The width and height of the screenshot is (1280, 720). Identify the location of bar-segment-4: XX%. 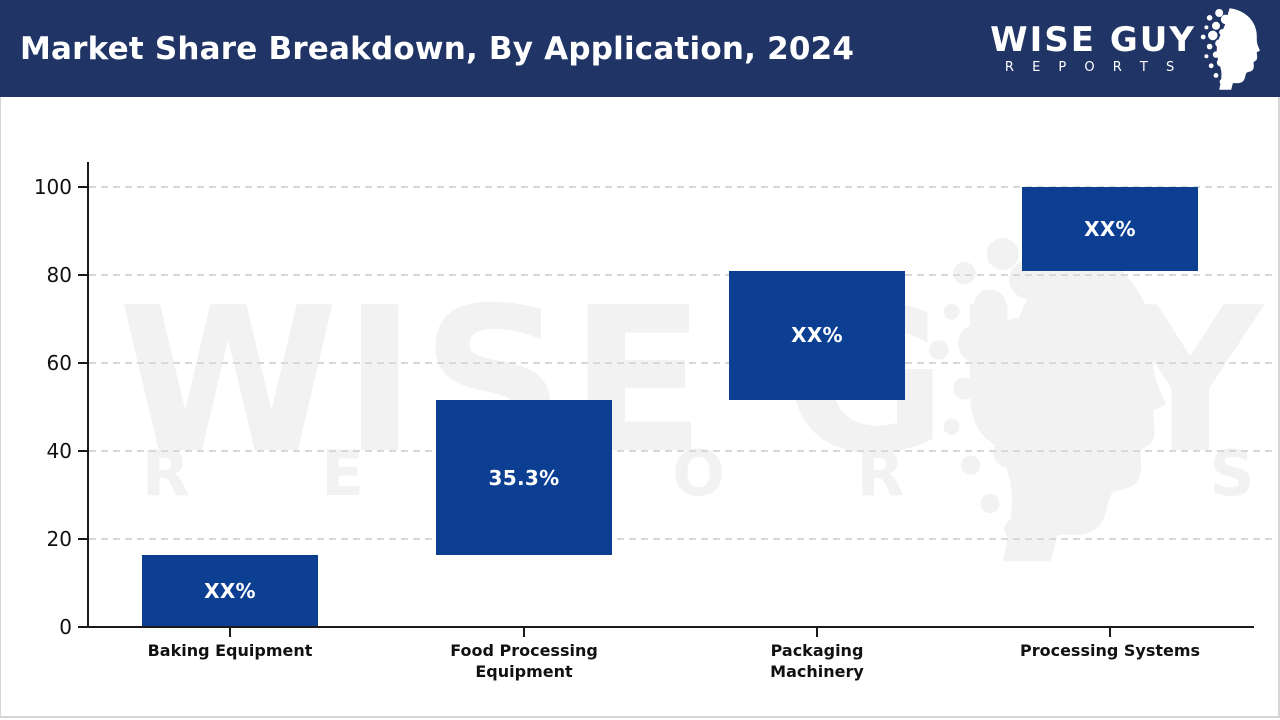
(1110, 229).